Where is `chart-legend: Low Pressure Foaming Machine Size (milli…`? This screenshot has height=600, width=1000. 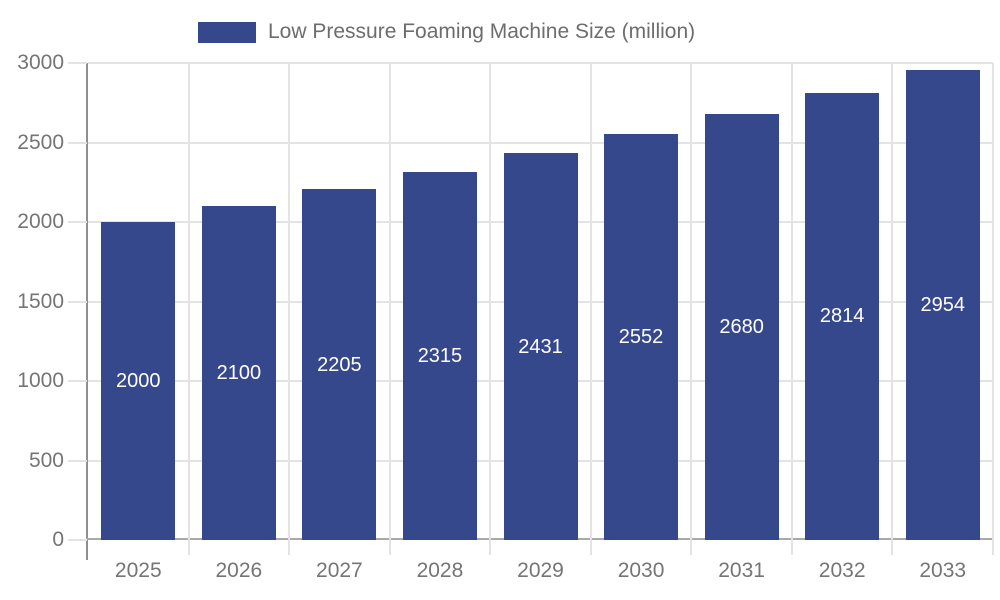
chart-legend: Low Pressure Foaming Machine Size (milli… is located at coordinates (446, 32).